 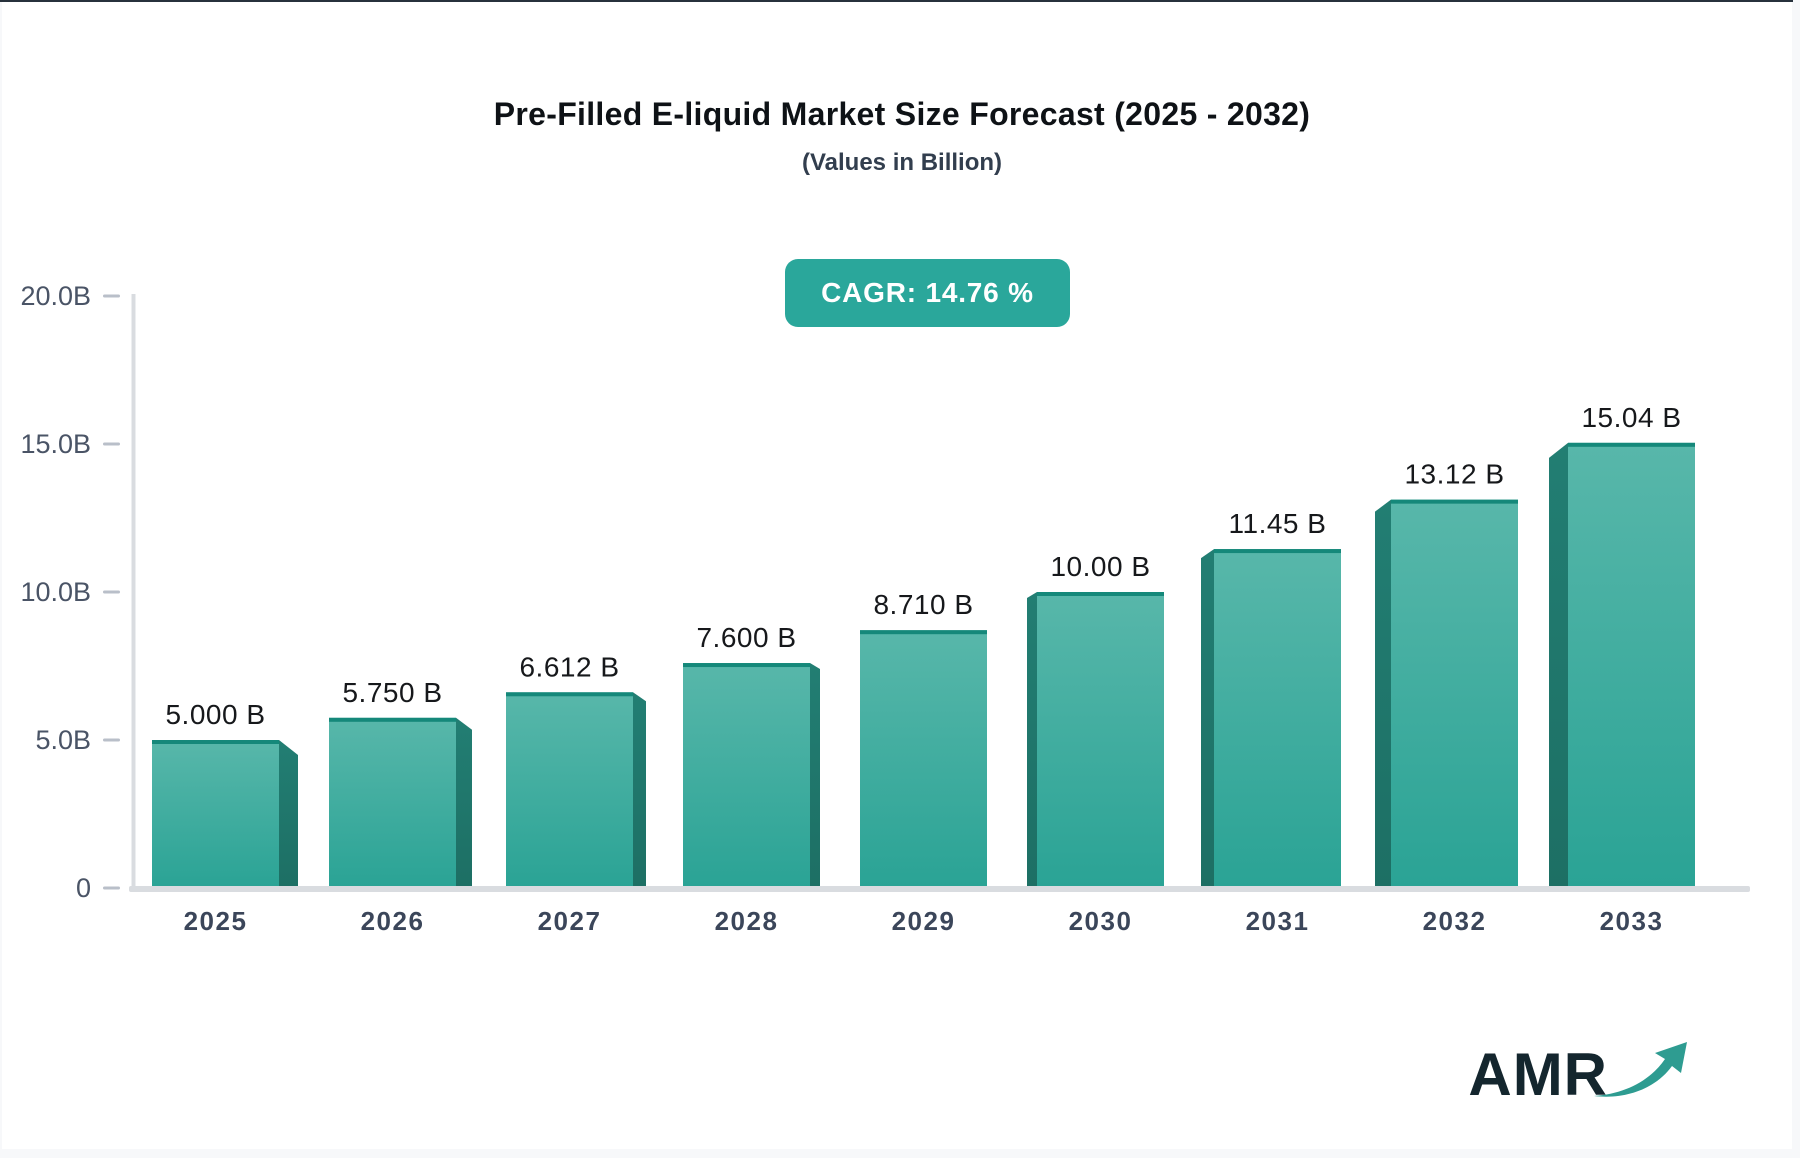 I want to click on amr-logo-arrow-icon, so click(x=1640, y=1069).